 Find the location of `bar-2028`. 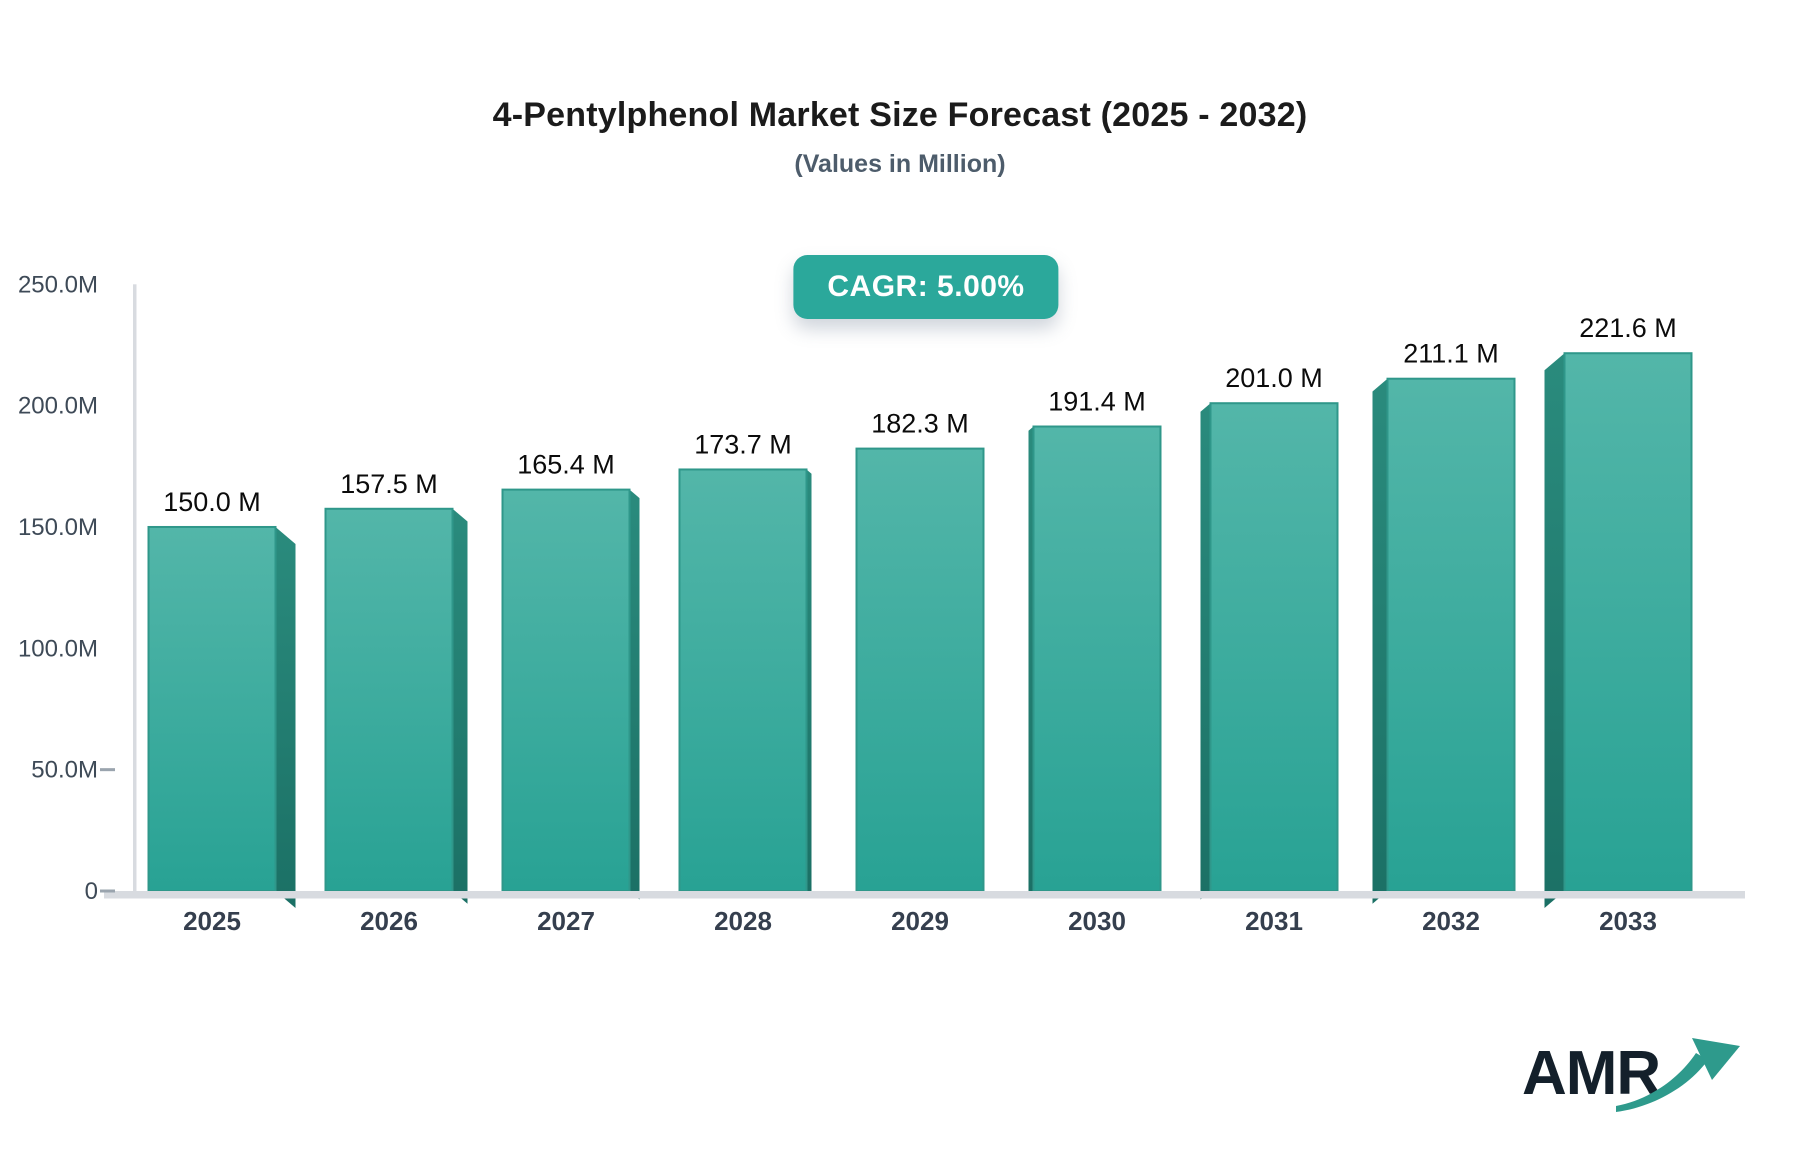

bar-2028 is located at coordinates (745, 682).